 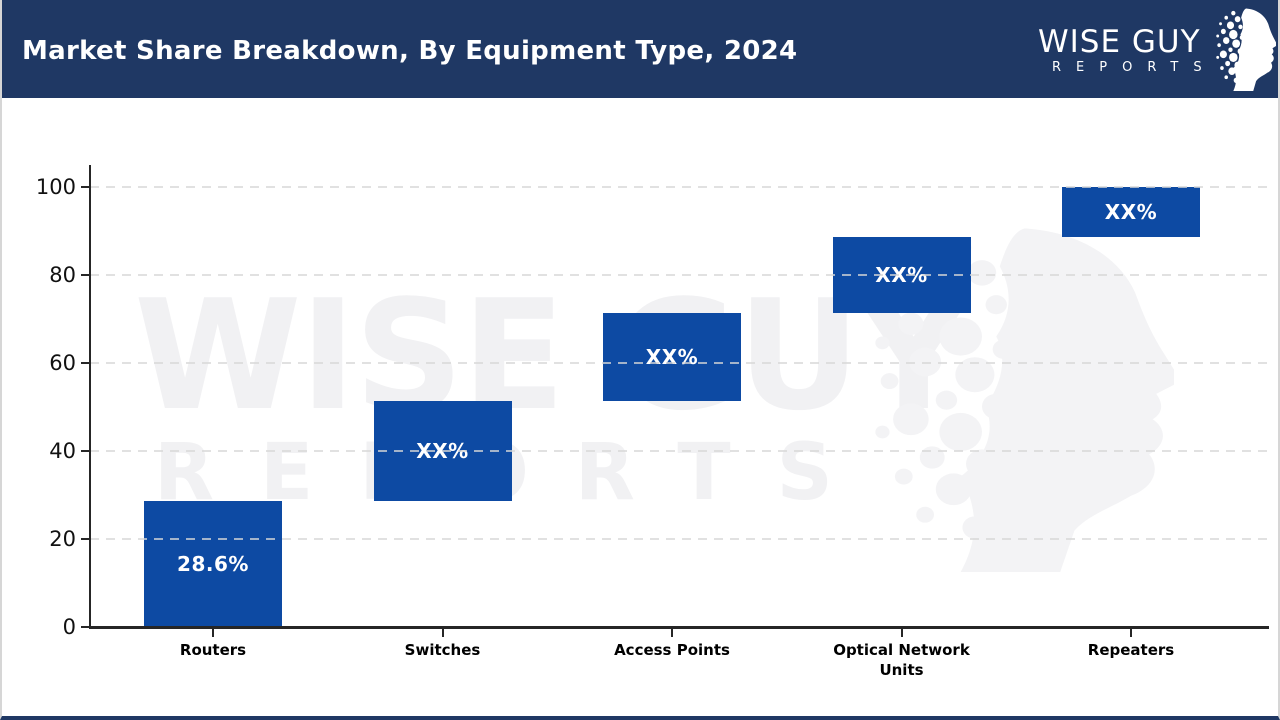 What do you see at coordinates (69, 627) in the screenshot?
I see `y-tick-label: 0` at bounding box center [69, 627].